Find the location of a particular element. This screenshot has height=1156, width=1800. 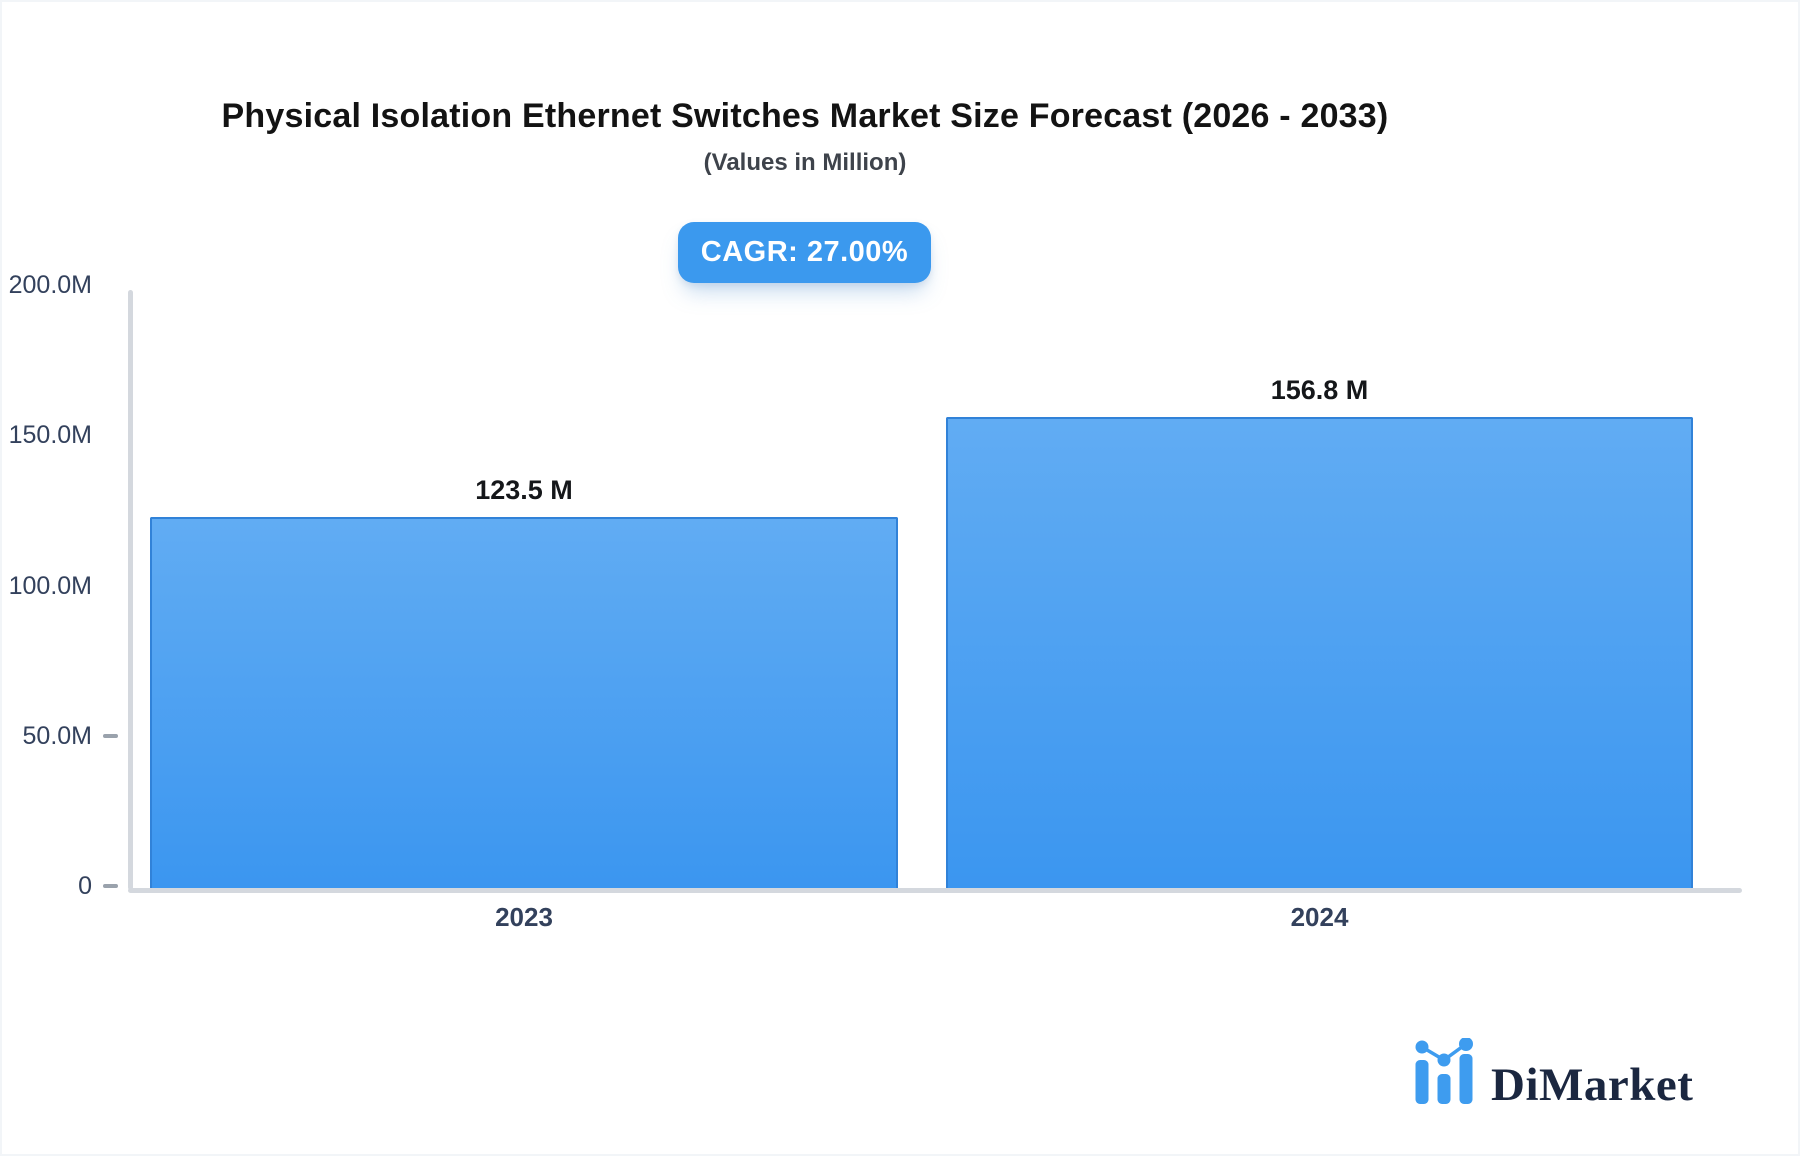

y-axis-line is located at coordinates (130, 590).